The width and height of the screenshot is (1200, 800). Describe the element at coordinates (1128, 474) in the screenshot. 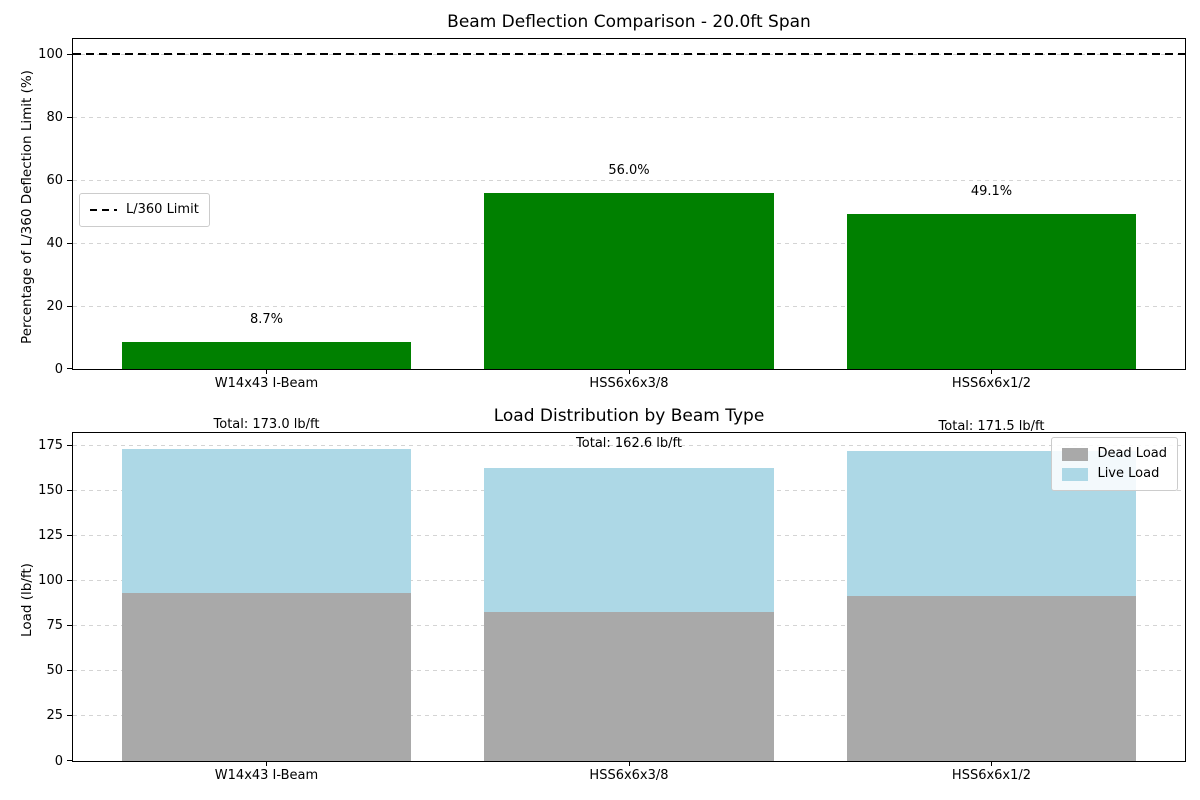

I see `legend-label: Live Load` at that location.